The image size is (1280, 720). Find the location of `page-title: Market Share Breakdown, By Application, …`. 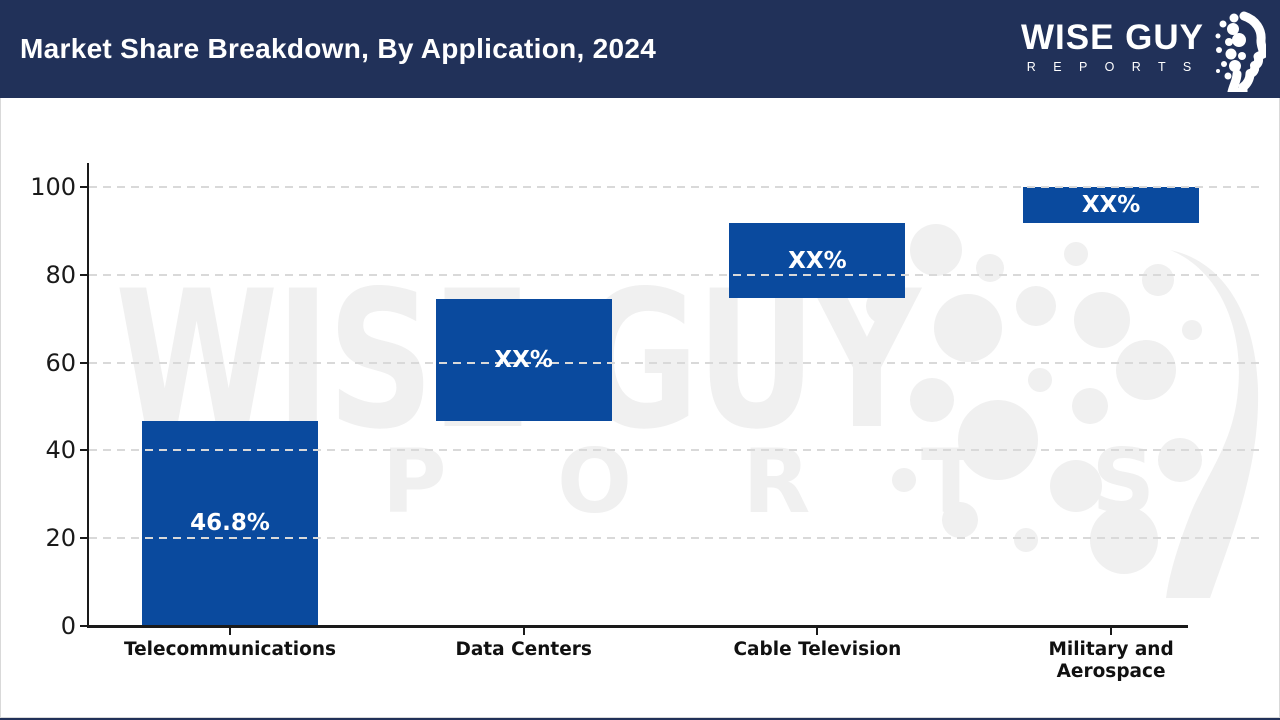

page-title: Market Share Breakdown, By Application, … is located at coordinates (338, 48).